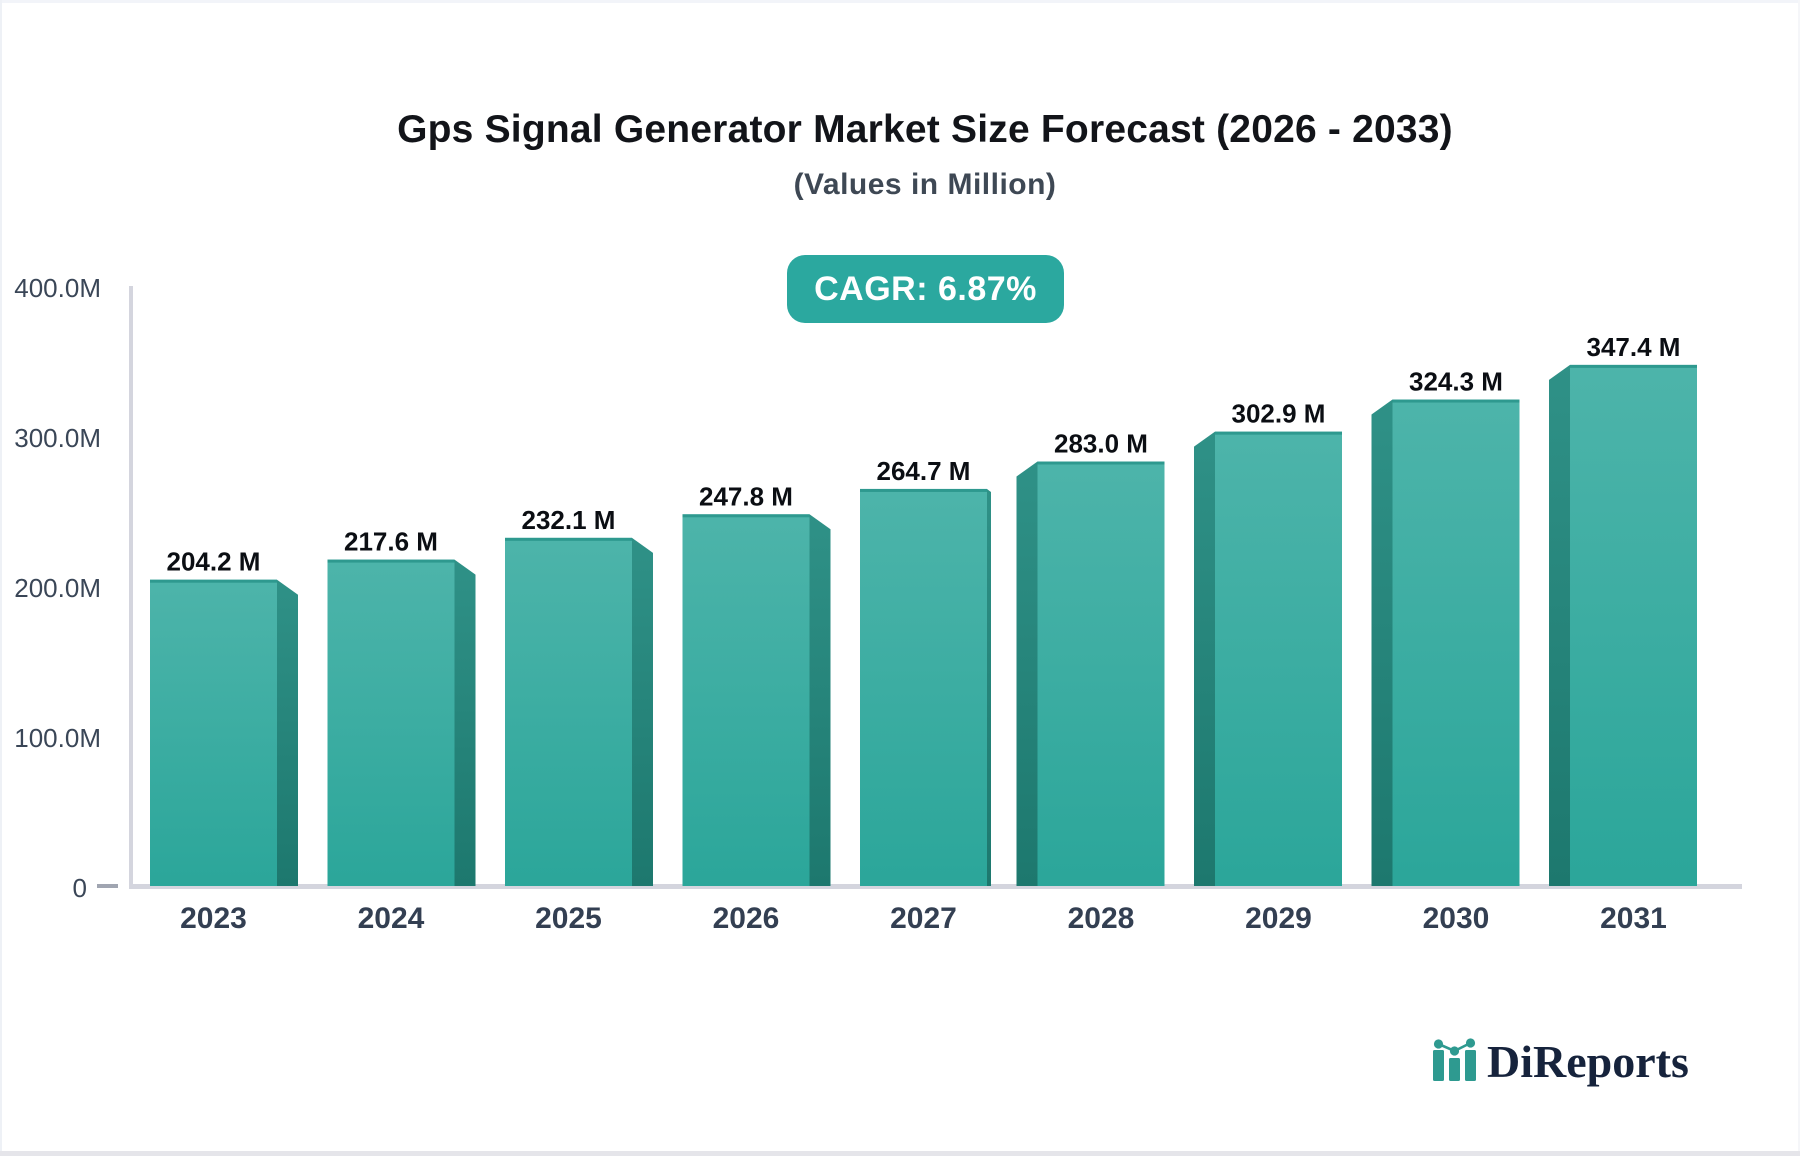 The image size is (1800, 1156). I want to click on direports-logo: DiReports, so click(1560, 1061).